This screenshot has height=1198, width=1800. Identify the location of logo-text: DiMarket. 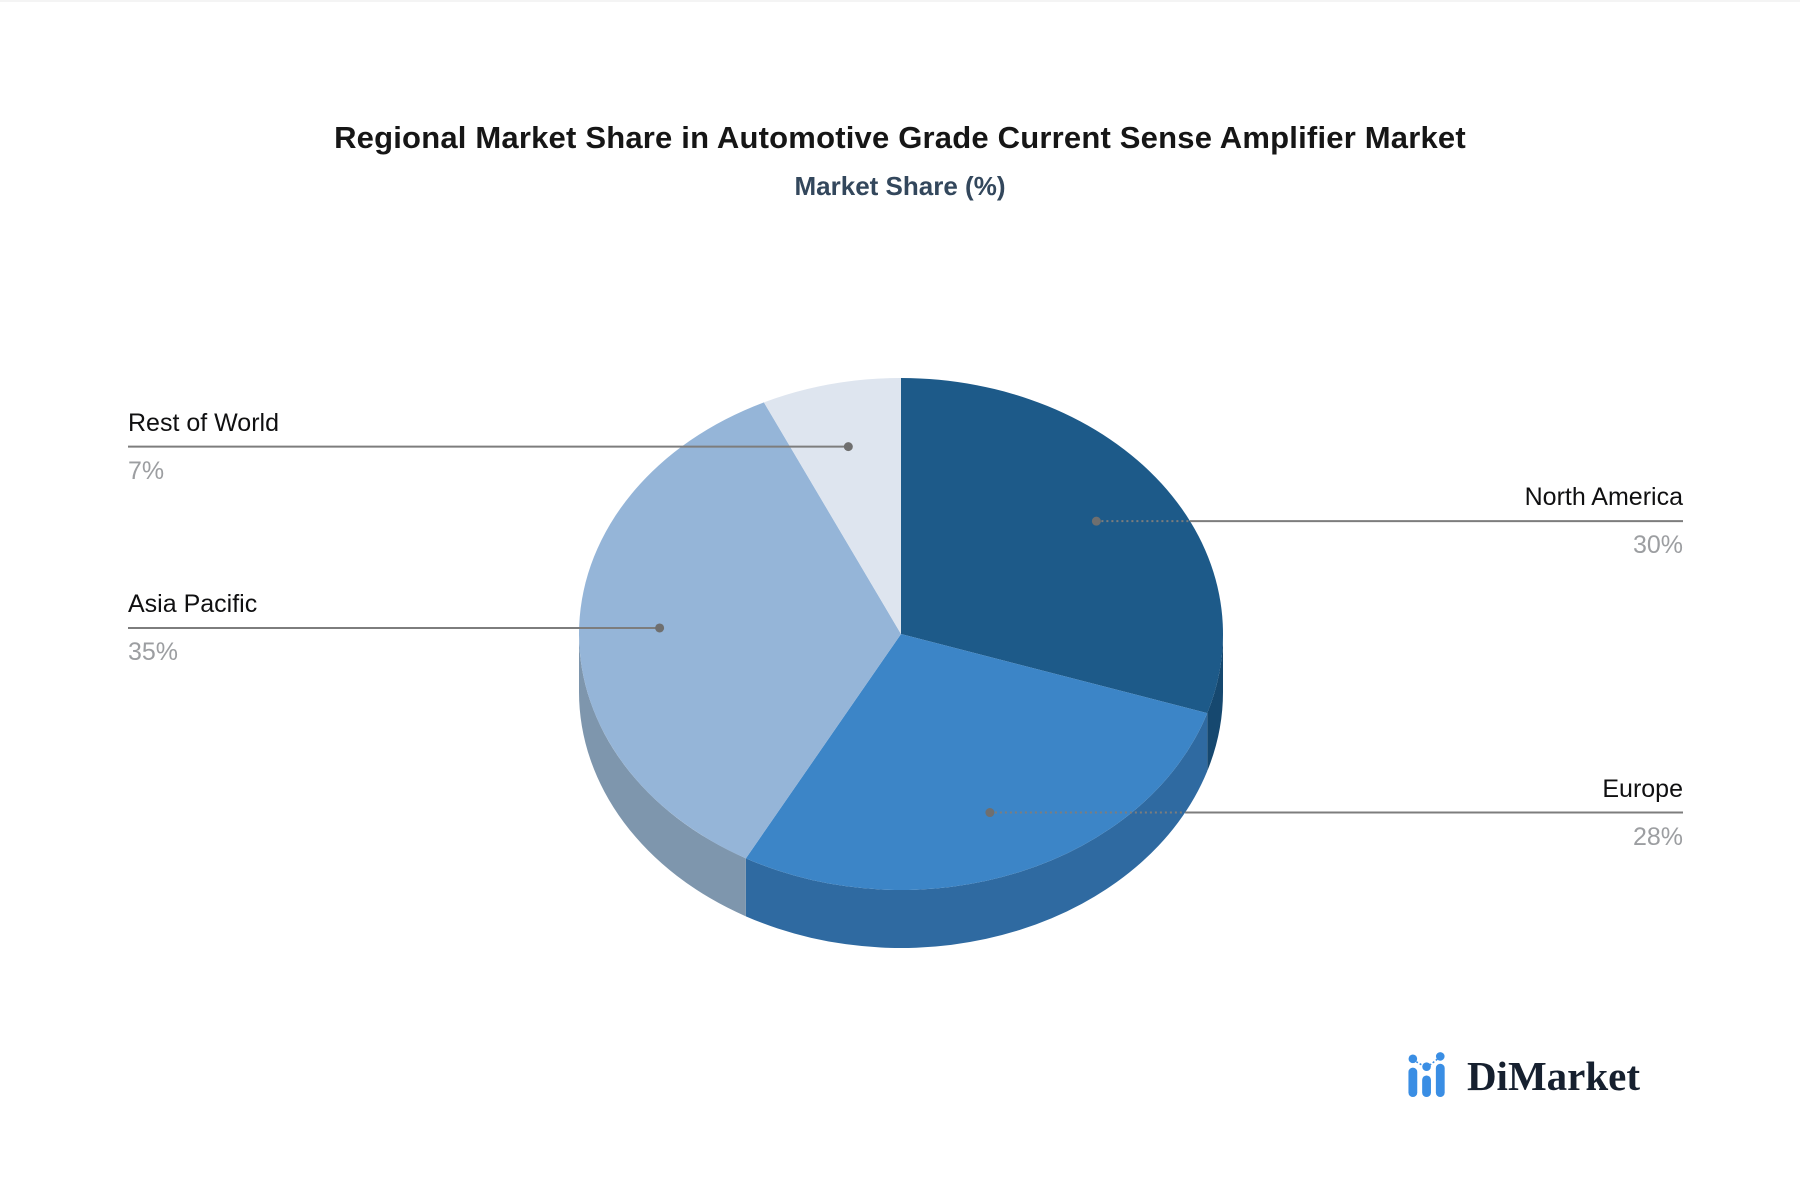
(1553, 1076).